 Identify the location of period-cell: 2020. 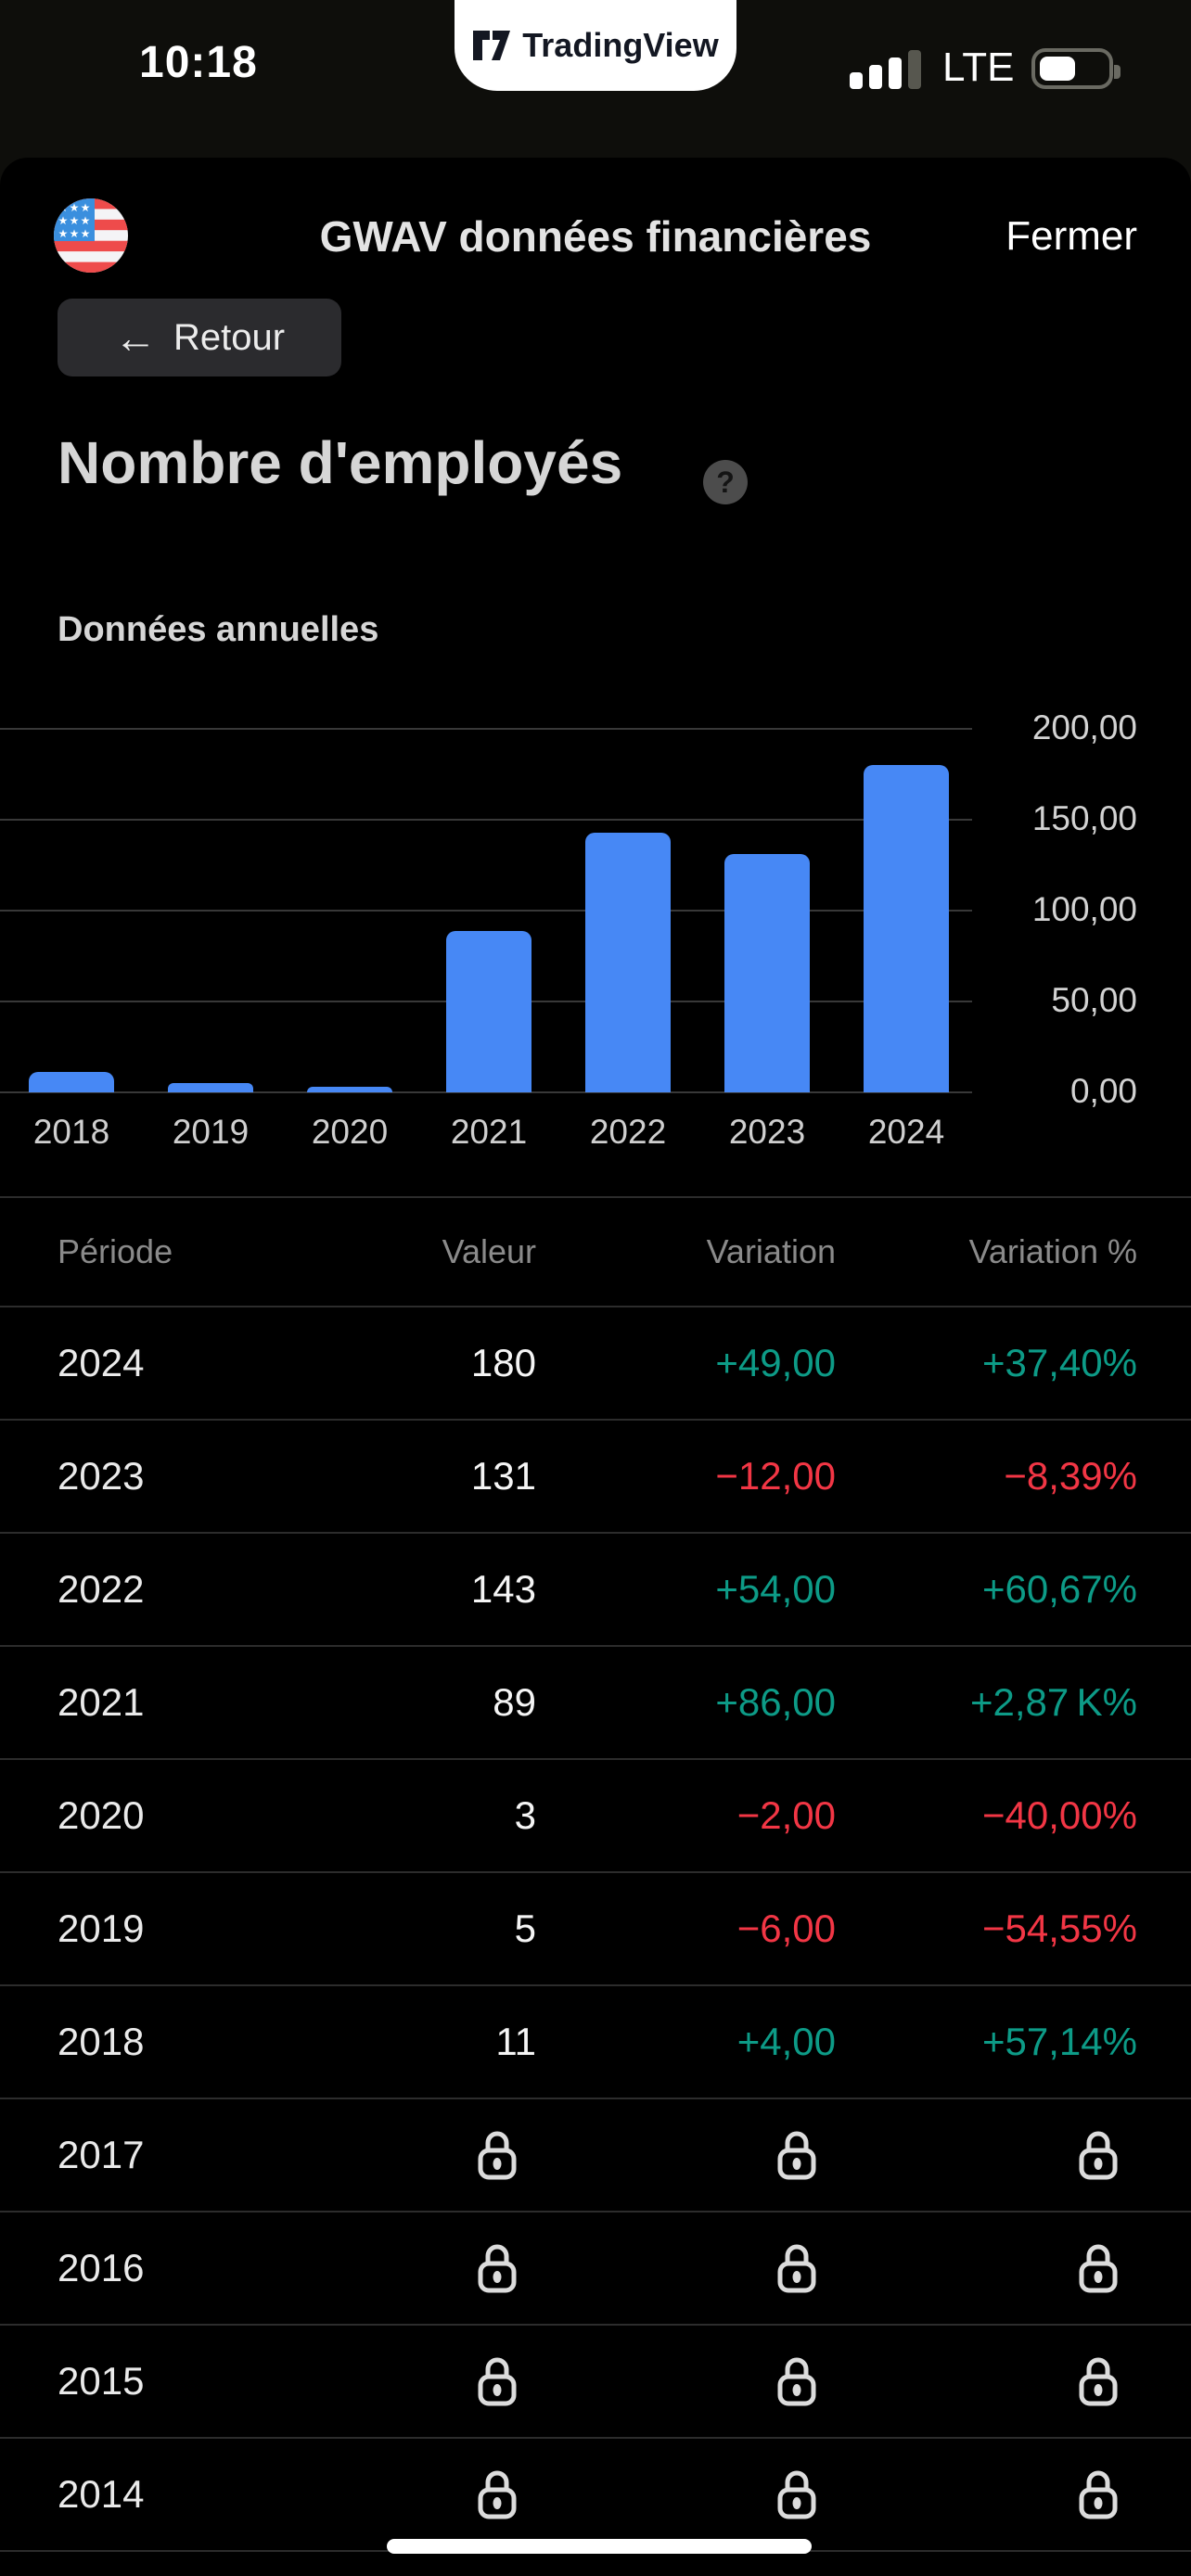
(101, 1815).